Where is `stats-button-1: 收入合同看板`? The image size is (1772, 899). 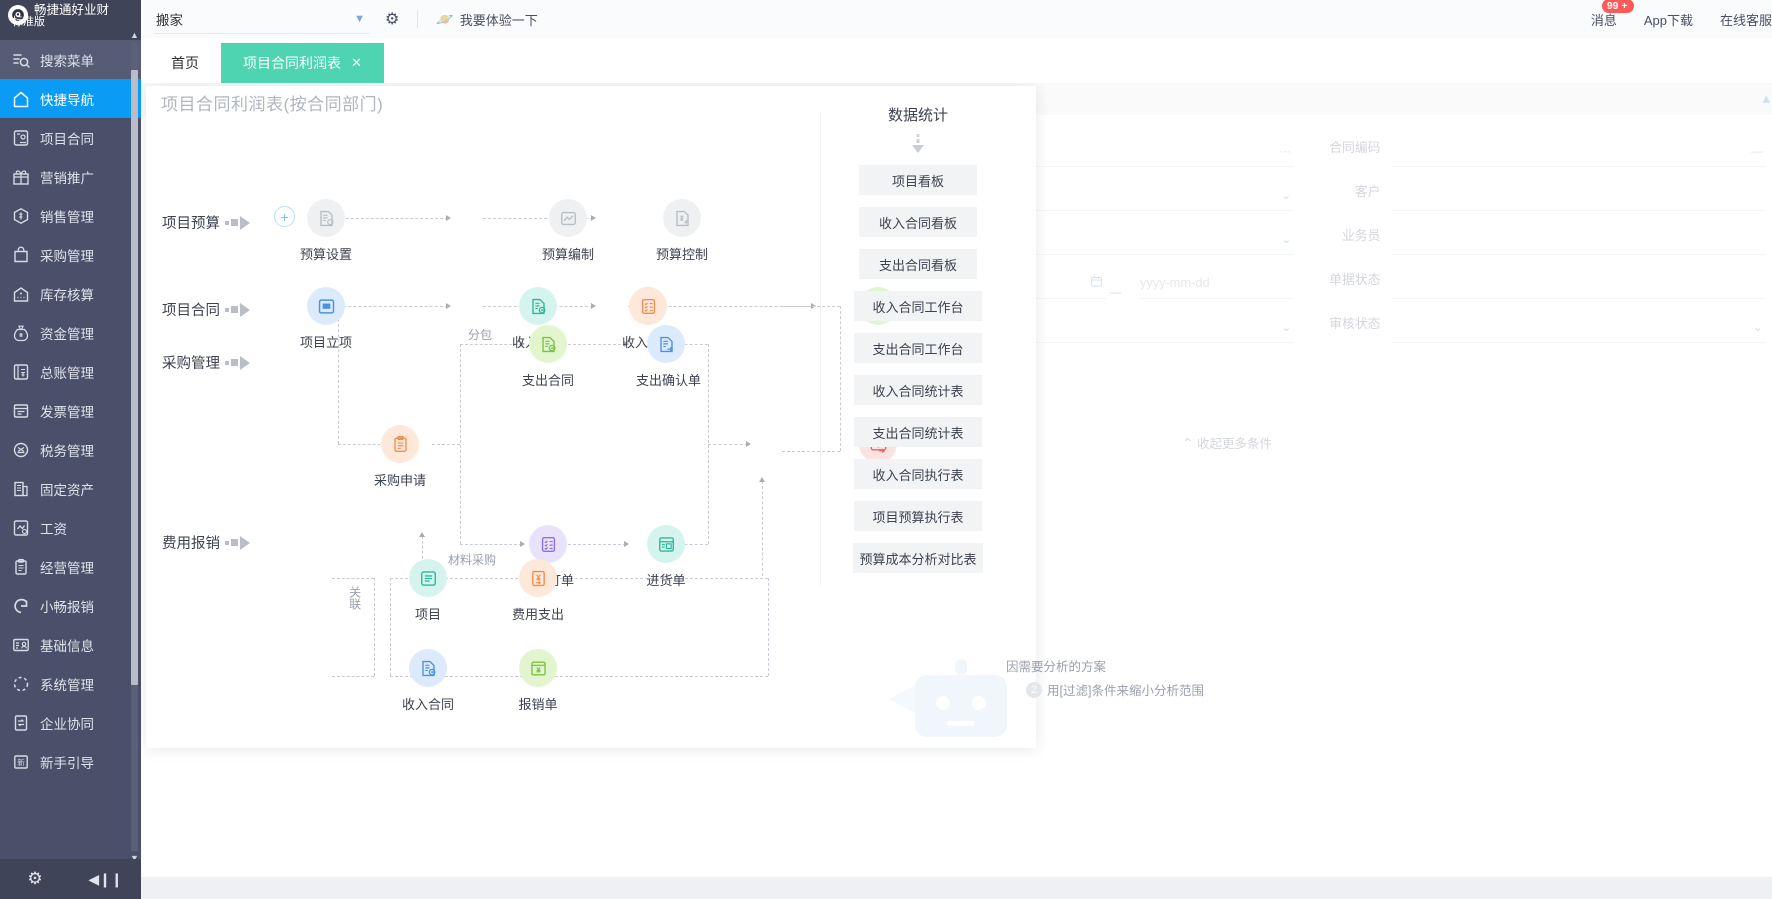 stats-button-1: 收入合同看板 is located at coordinates (918, 222).